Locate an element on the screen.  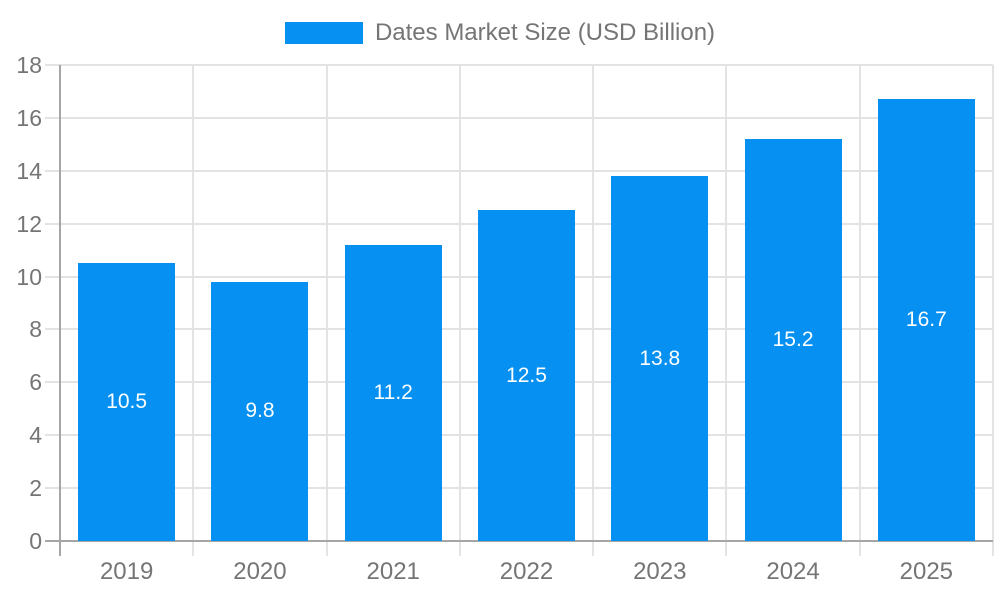
x-tick-label: 2020 is located at coordinates (260, 571).